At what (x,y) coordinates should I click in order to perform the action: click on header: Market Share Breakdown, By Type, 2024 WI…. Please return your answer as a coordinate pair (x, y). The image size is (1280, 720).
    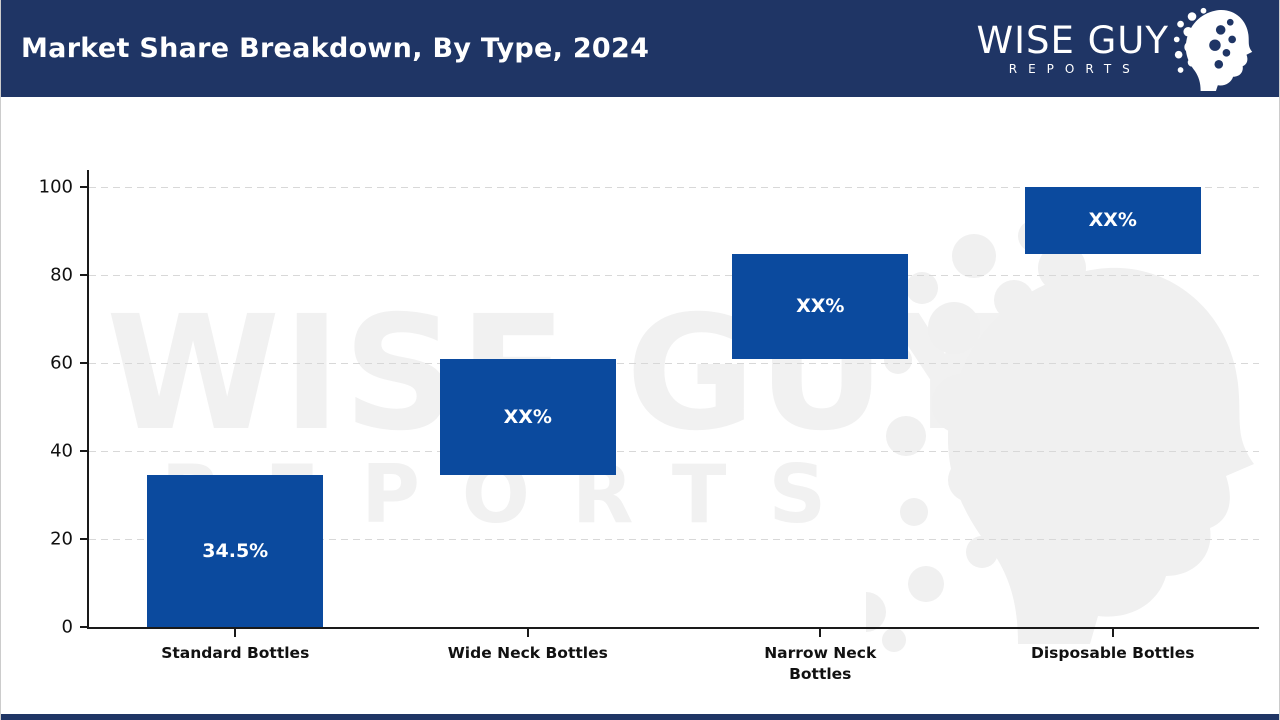
    Looking at the image, I should click on (640, 48).